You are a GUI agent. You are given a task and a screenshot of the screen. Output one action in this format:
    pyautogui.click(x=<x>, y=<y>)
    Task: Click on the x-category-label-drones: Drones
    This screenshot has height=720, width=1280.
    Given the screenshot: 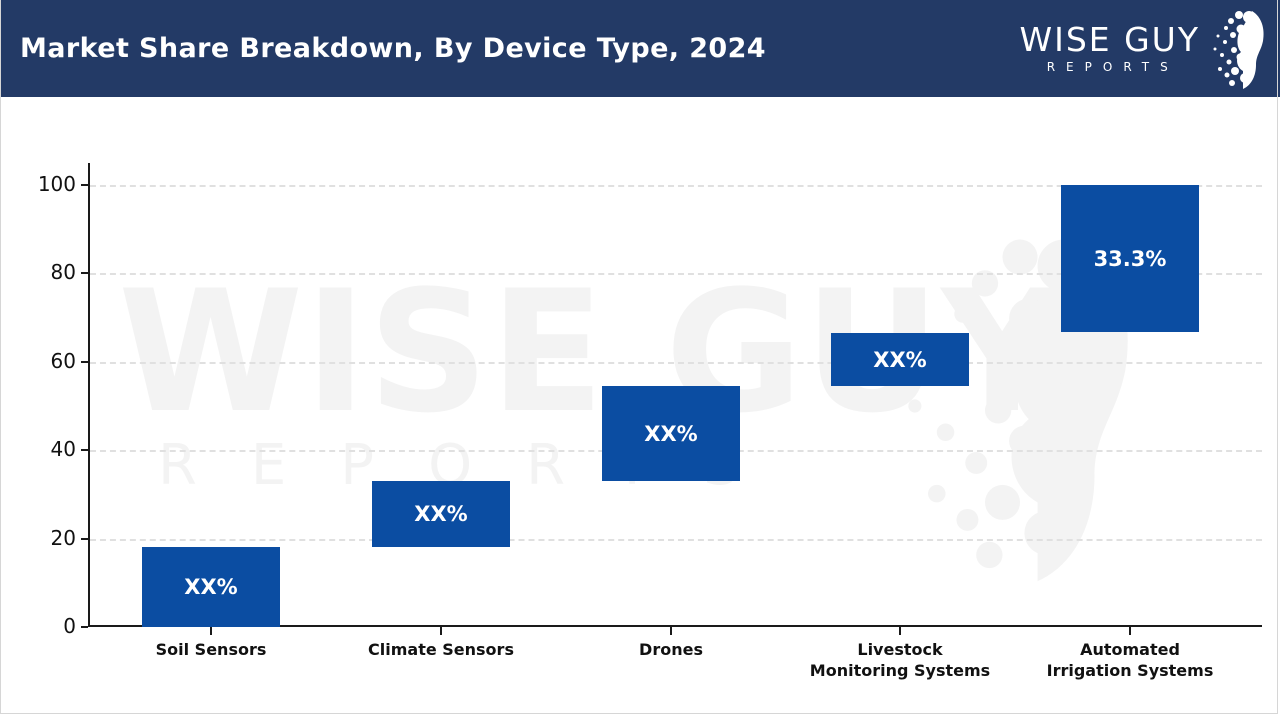 What is the action you would take?
    pyautogui.click(x=671, y=649)
    